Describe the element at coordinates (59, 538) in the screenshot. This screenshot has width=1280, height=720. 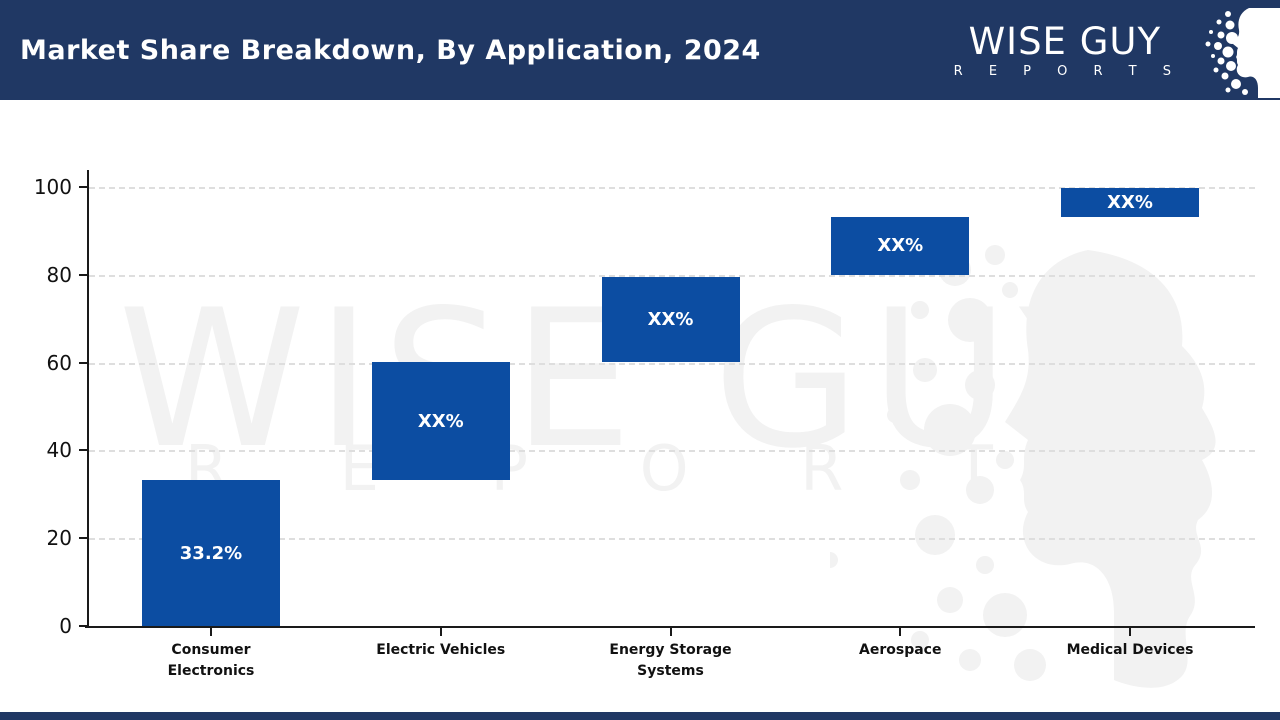
I see `y-tick-label: 20` at that location.